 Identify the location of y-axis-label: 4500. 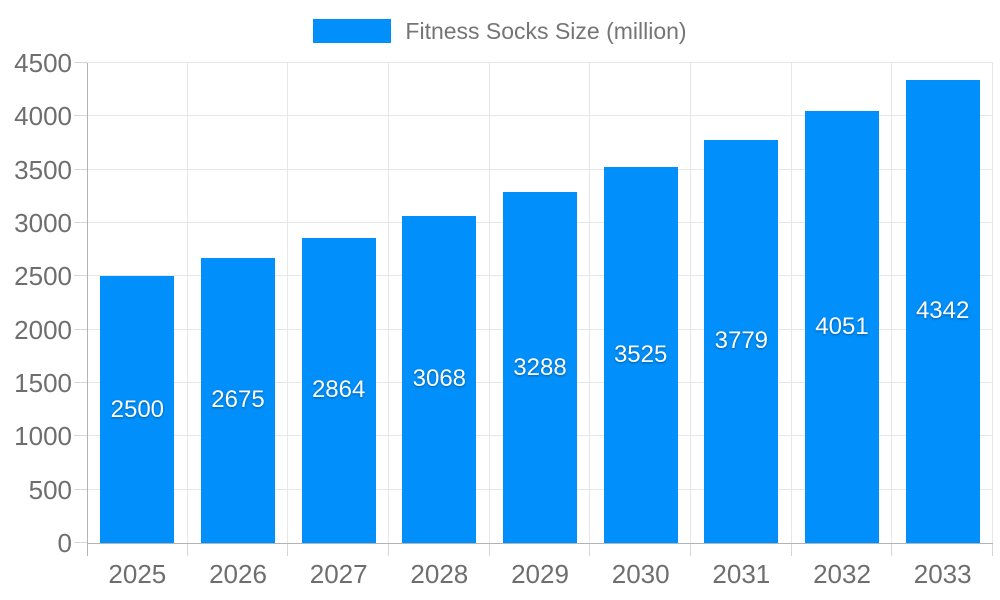
(43, 63).